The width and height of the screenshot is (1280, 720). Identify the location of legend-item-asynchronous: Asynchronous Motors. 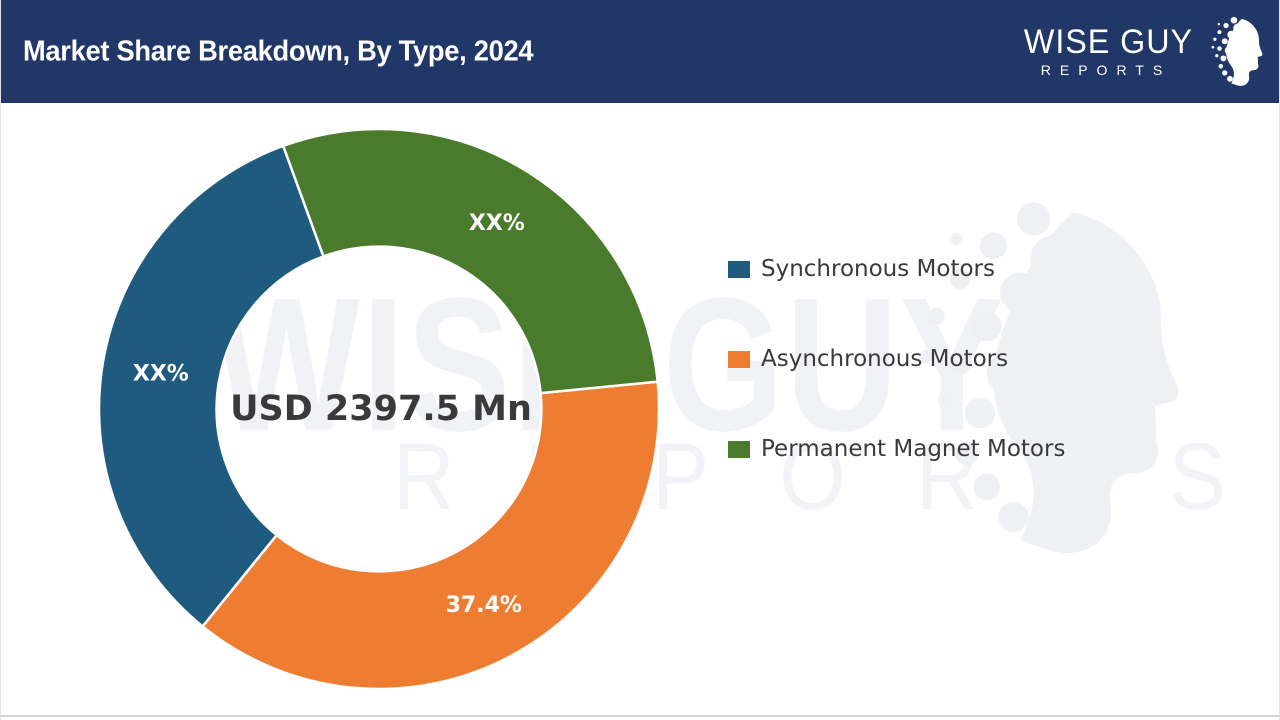
(868, 359).